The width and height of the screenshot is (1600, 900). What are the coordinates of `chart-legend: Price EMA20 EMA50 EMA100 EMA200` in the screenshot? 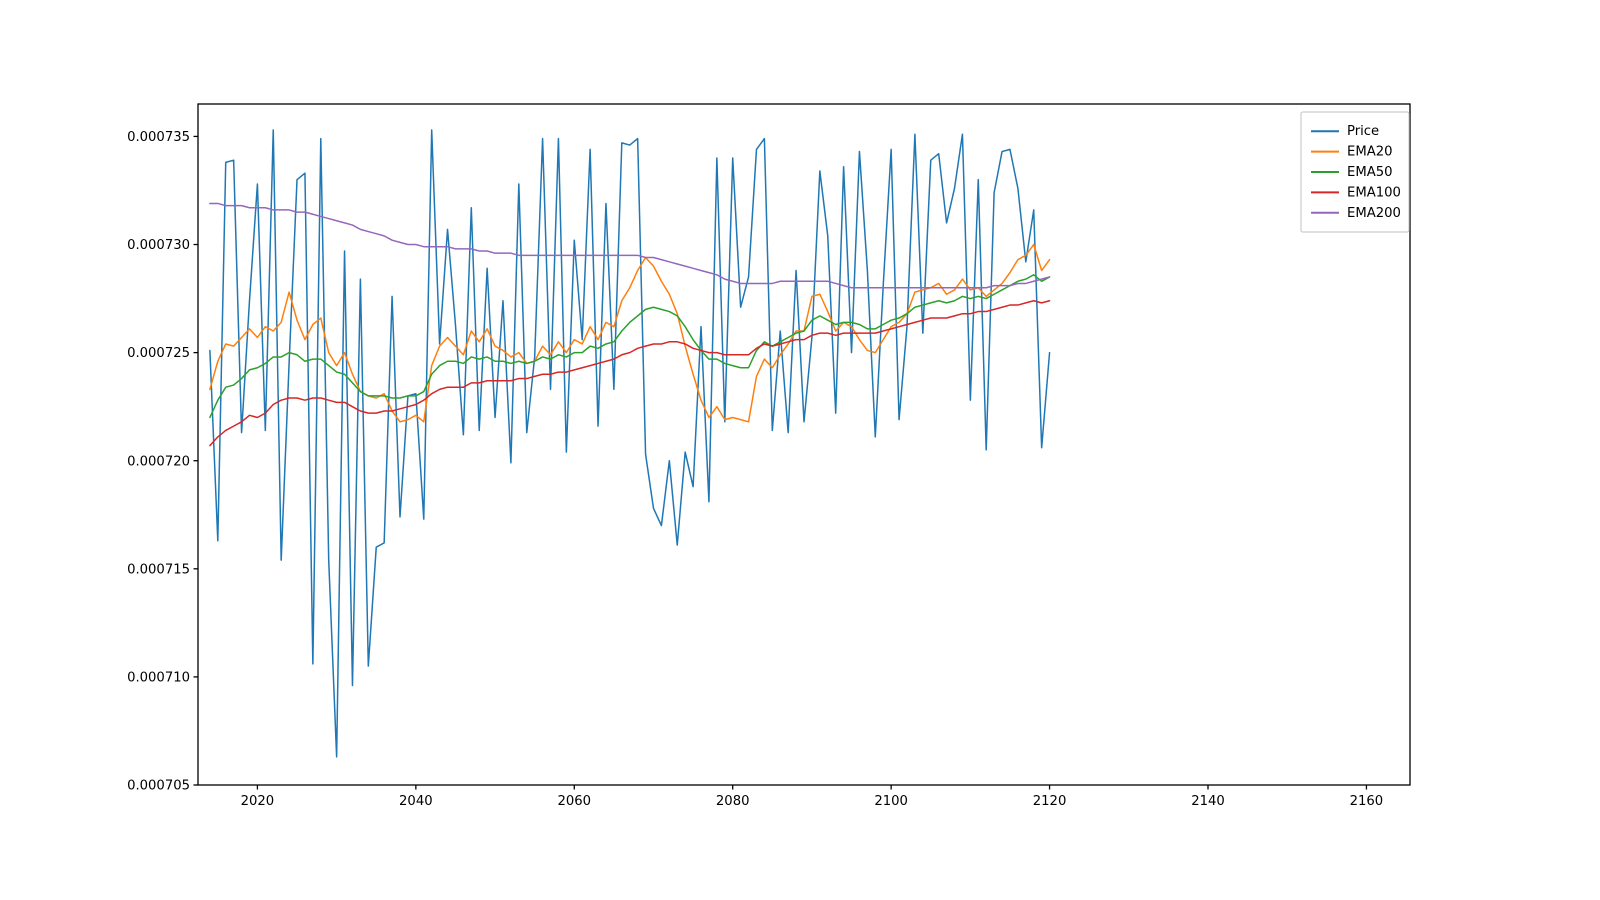 It's located at (1355, 172).